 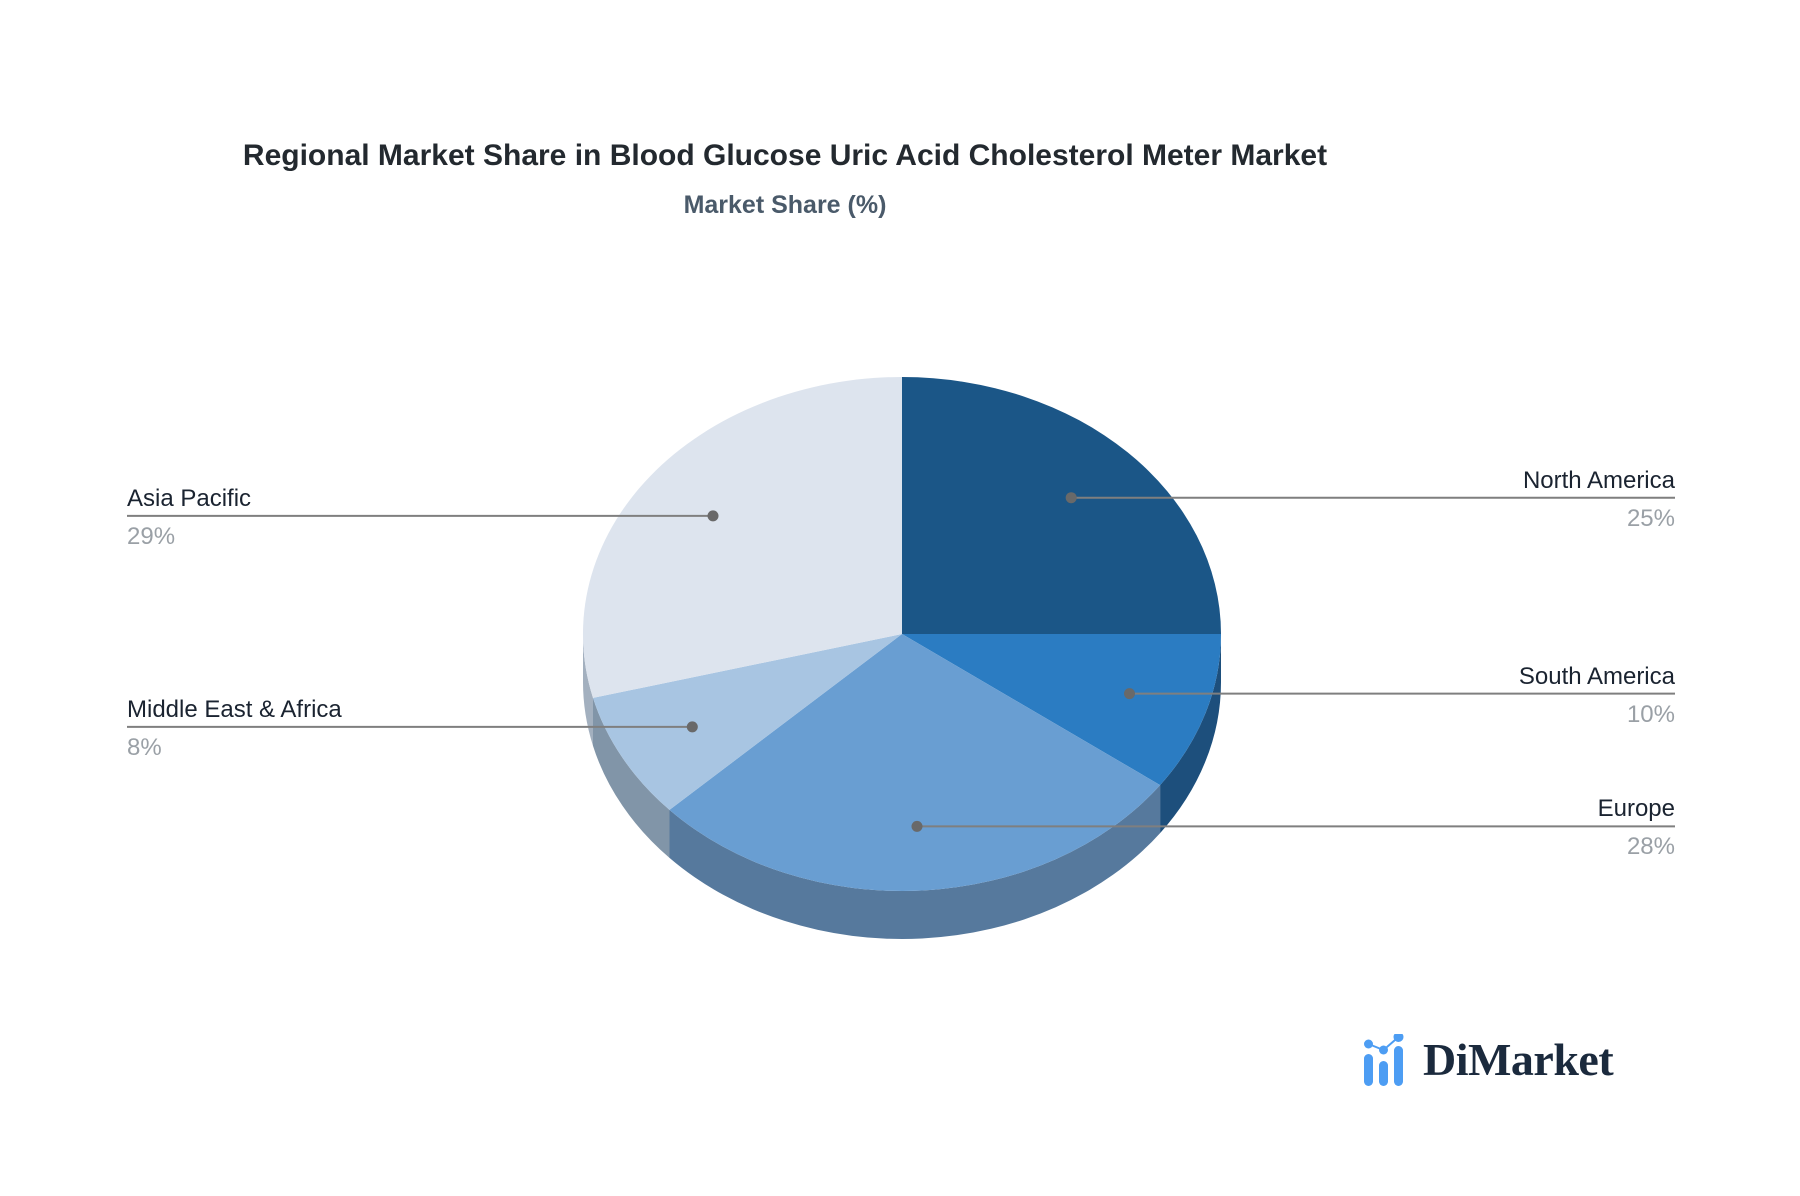 What do you see at coordinates (1061, 710) in the screenshot?
I see `pie-slice-south-america` at bounding box center [1061, 710].